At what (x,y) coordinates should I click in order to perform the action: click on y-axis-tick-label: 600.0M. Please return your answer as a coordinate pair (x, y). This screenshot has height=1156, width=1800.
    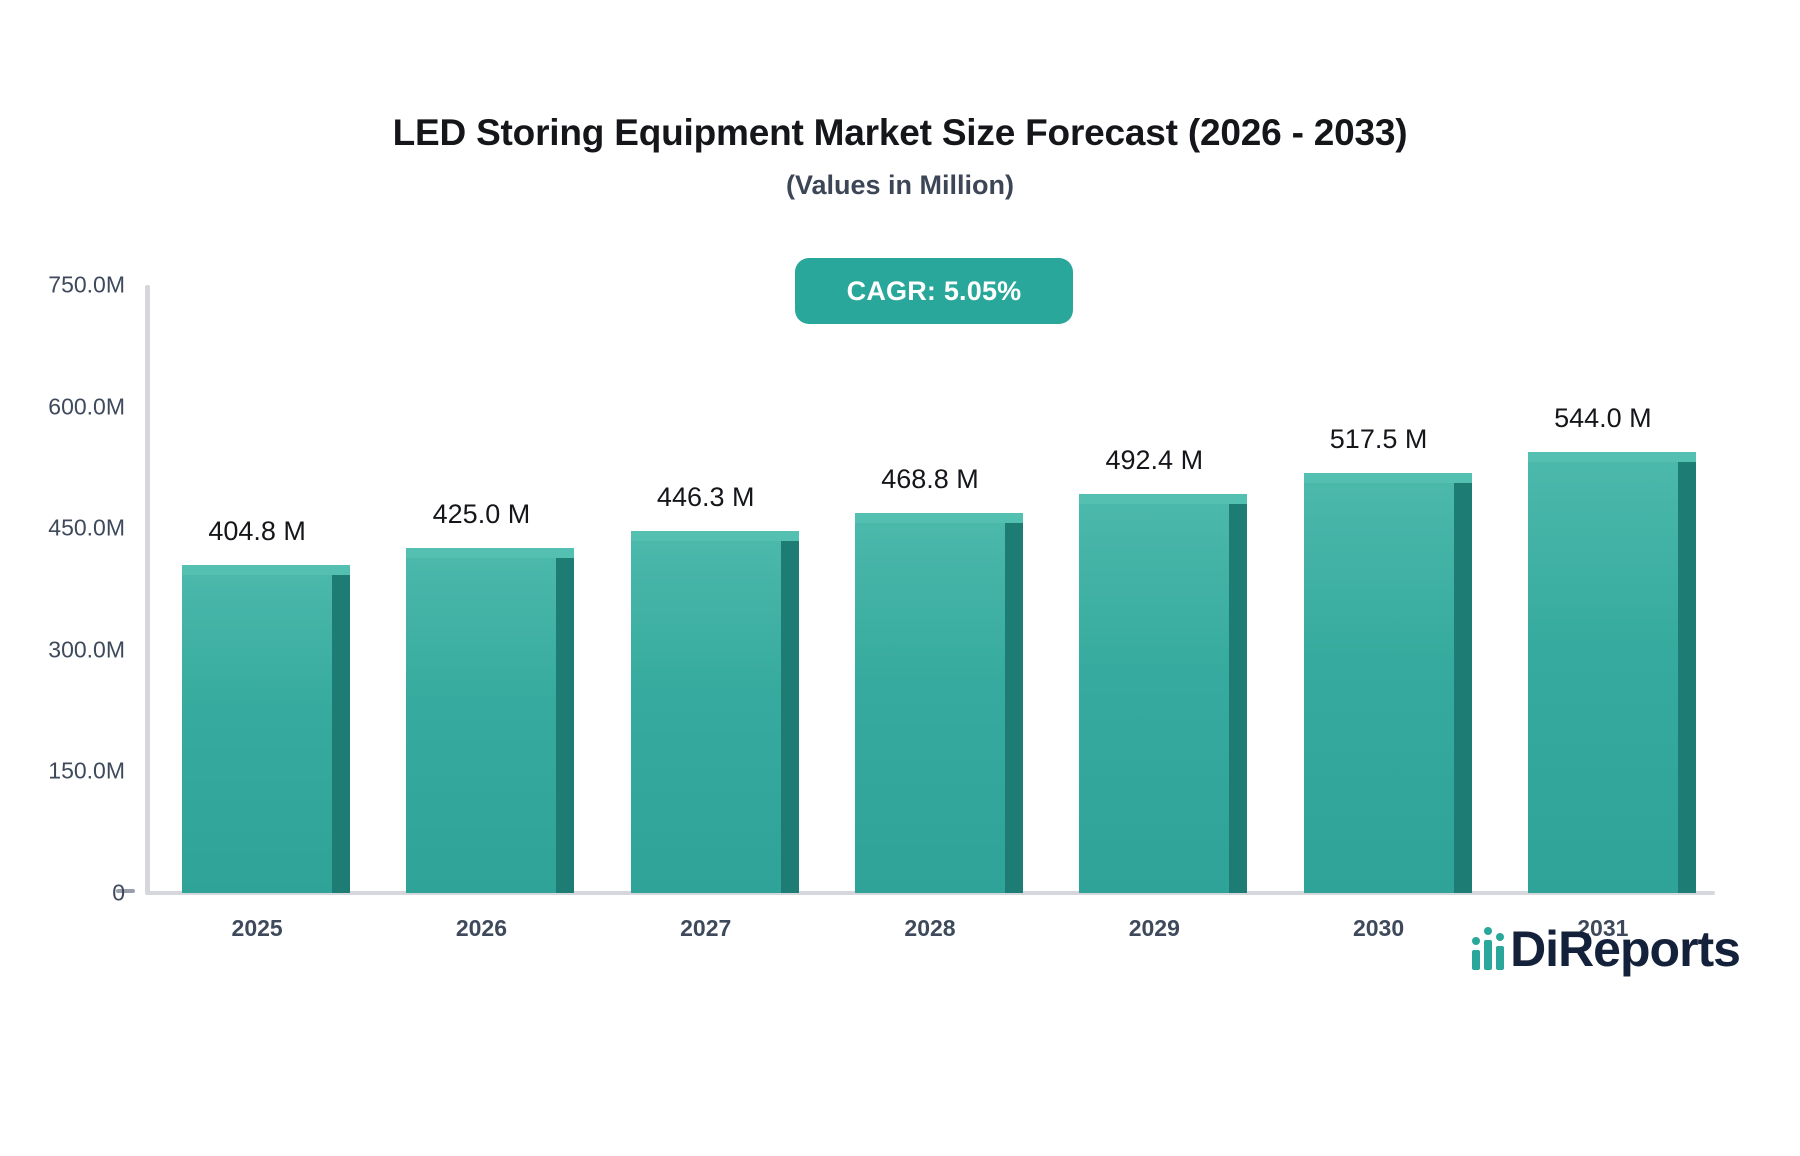
    Looking at the image, I should click on (86, 406).